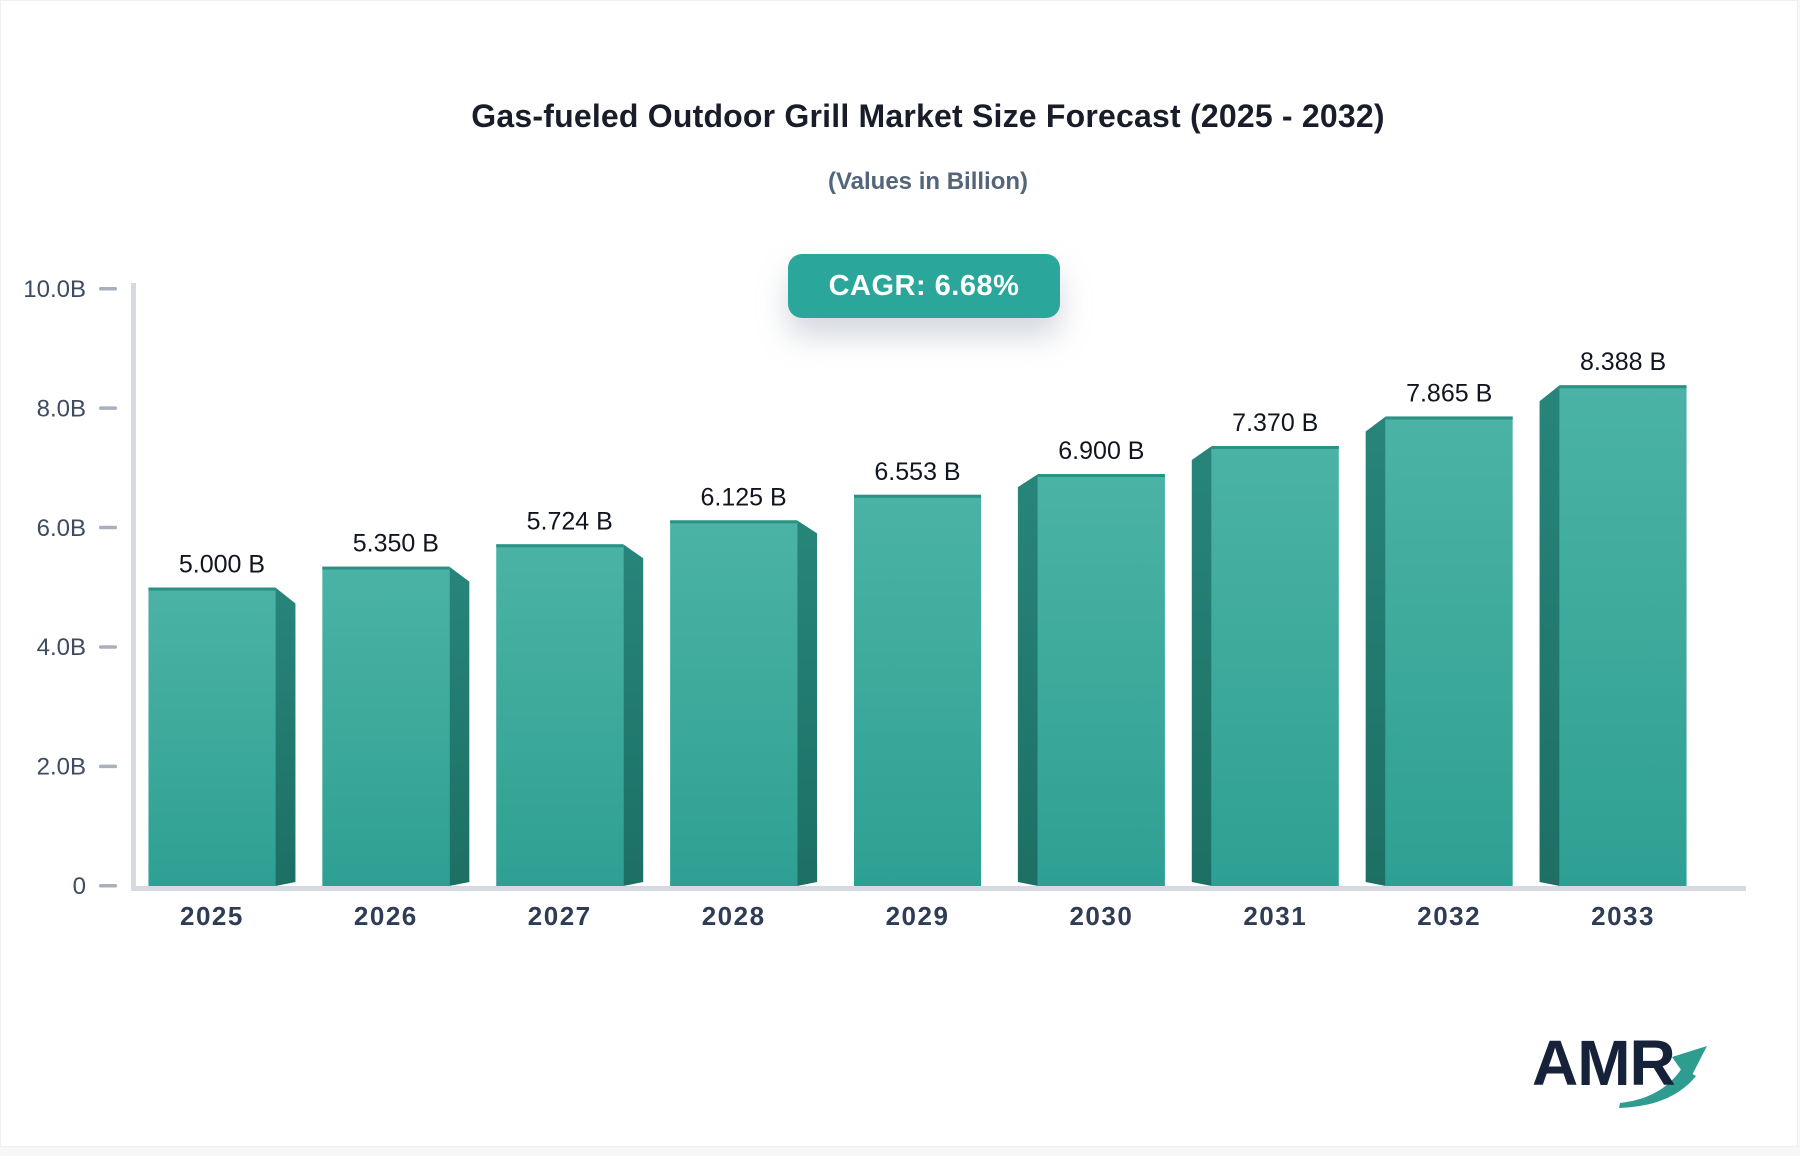 Image resolution: width=1800 pixels, height=1156 pixels. Describe the element at coordinates (570, 521) in the screenshot. I see `bar-value-label: 5.724 B` at that location.